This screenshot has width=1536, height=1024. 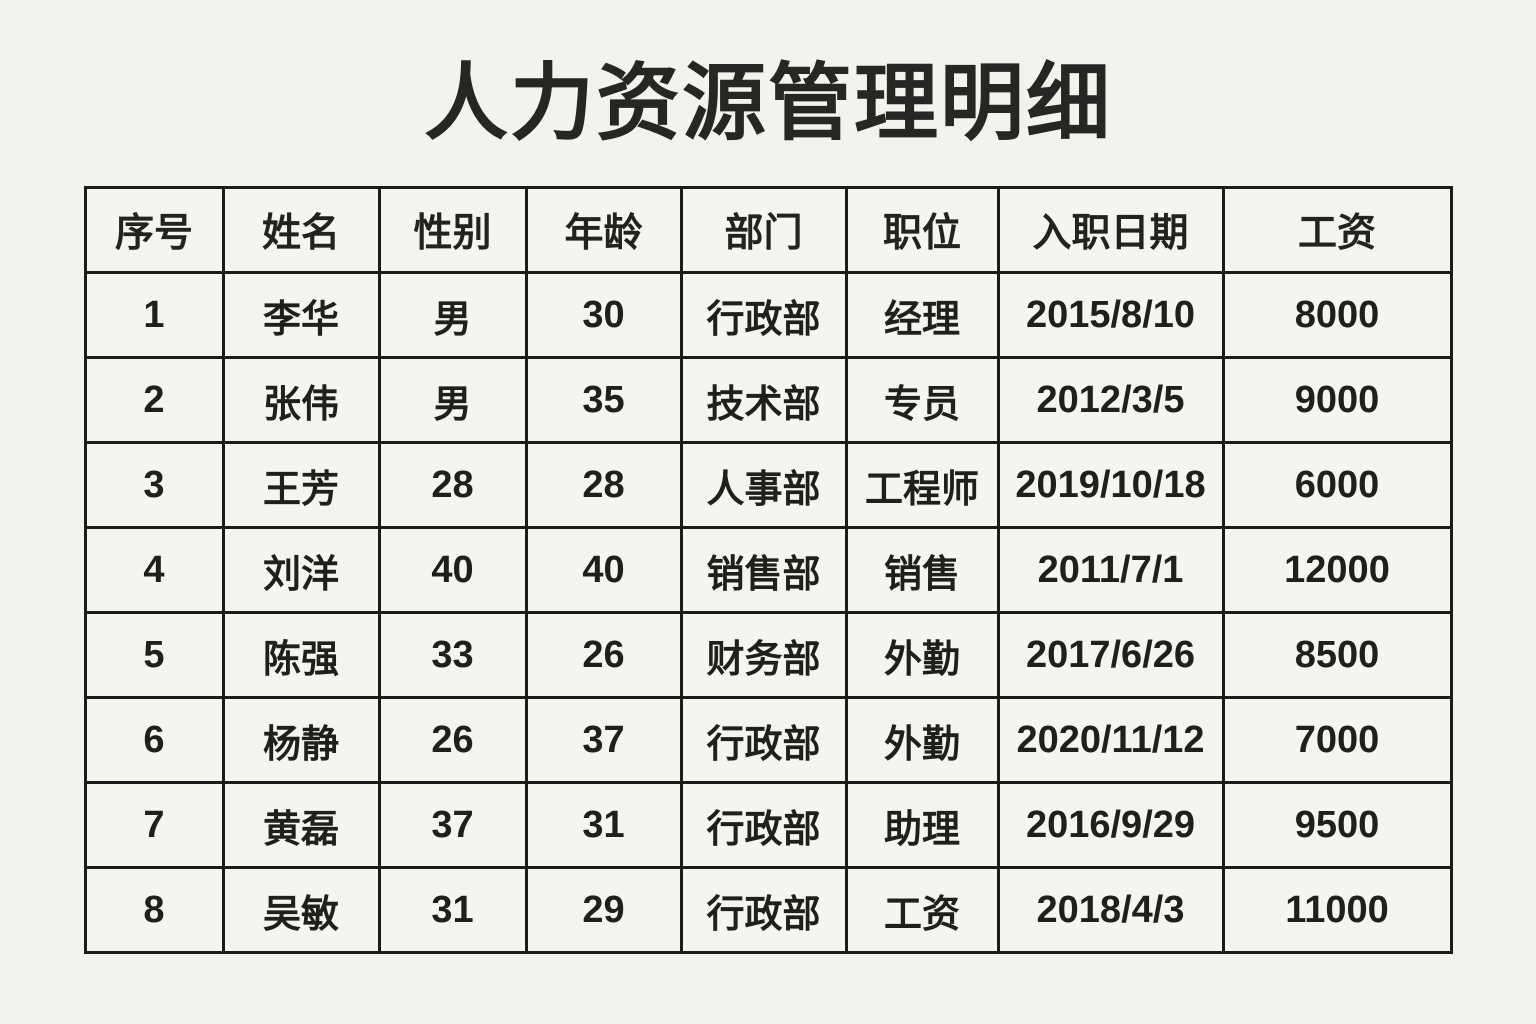 I want to click on table-cell: 11000, so click(x=1337, y=910).